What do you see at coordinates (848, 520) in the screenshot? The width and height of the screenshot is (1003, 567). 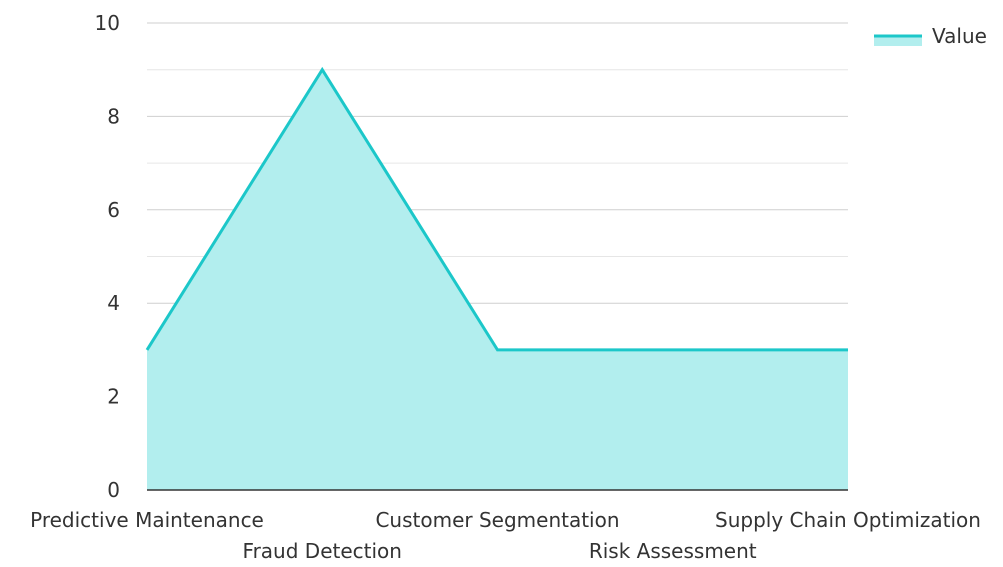 I see `x-tick-label: Supply Chain Optimization` at bounding box center [848, 520].